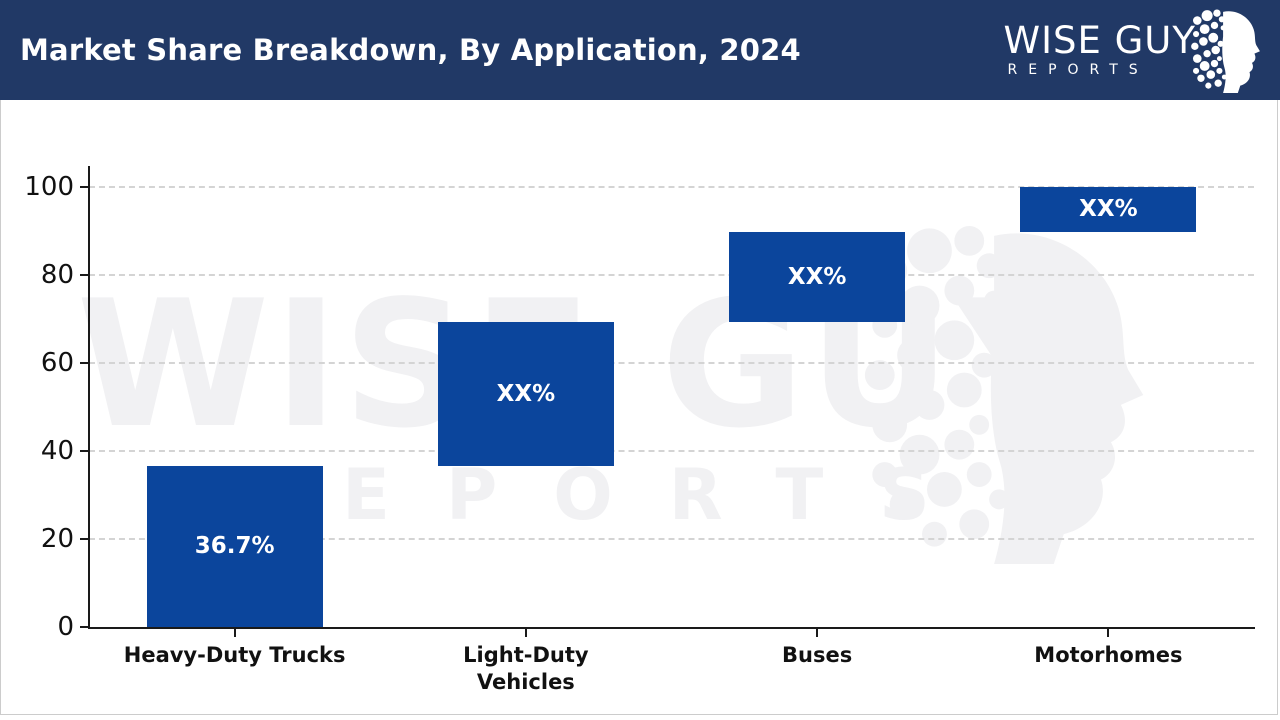  What do you see at coordinates (57, 539) in the screenshot?
I see `y-tick-label: 20` at bounding box center [57, 539].